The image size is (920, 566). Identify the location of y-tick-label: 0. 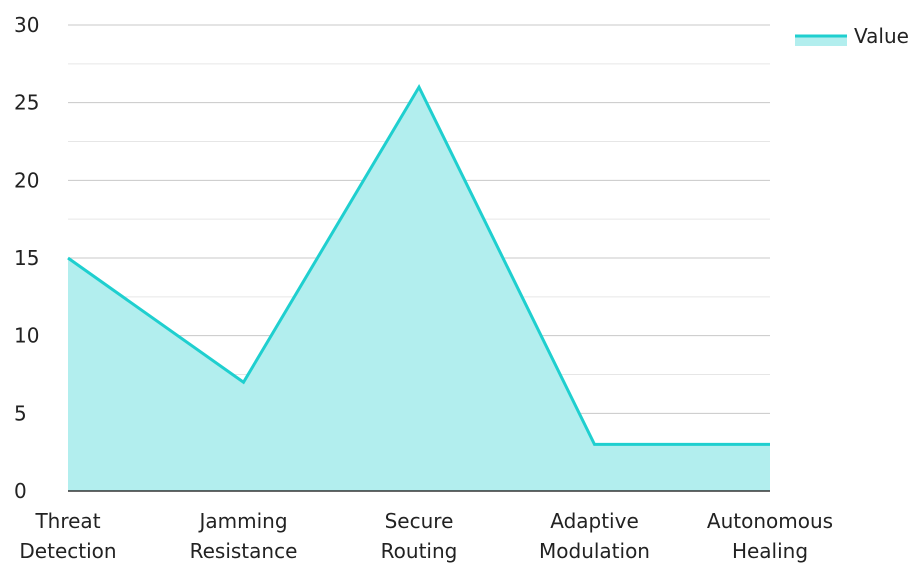
(20, 491).